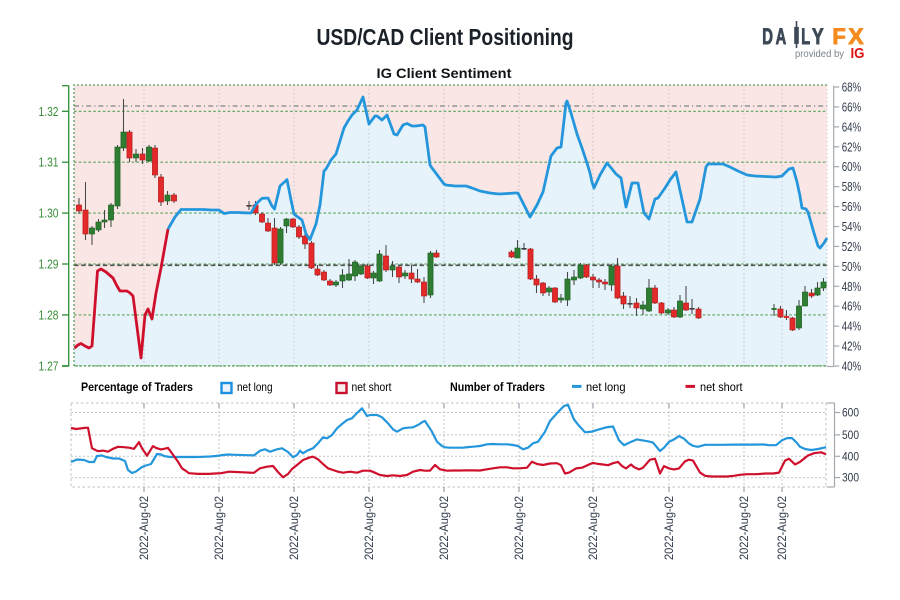  Describe the element at coordinates (852, 287) in the screenshot. I see `svg-text: 48%` at that location.